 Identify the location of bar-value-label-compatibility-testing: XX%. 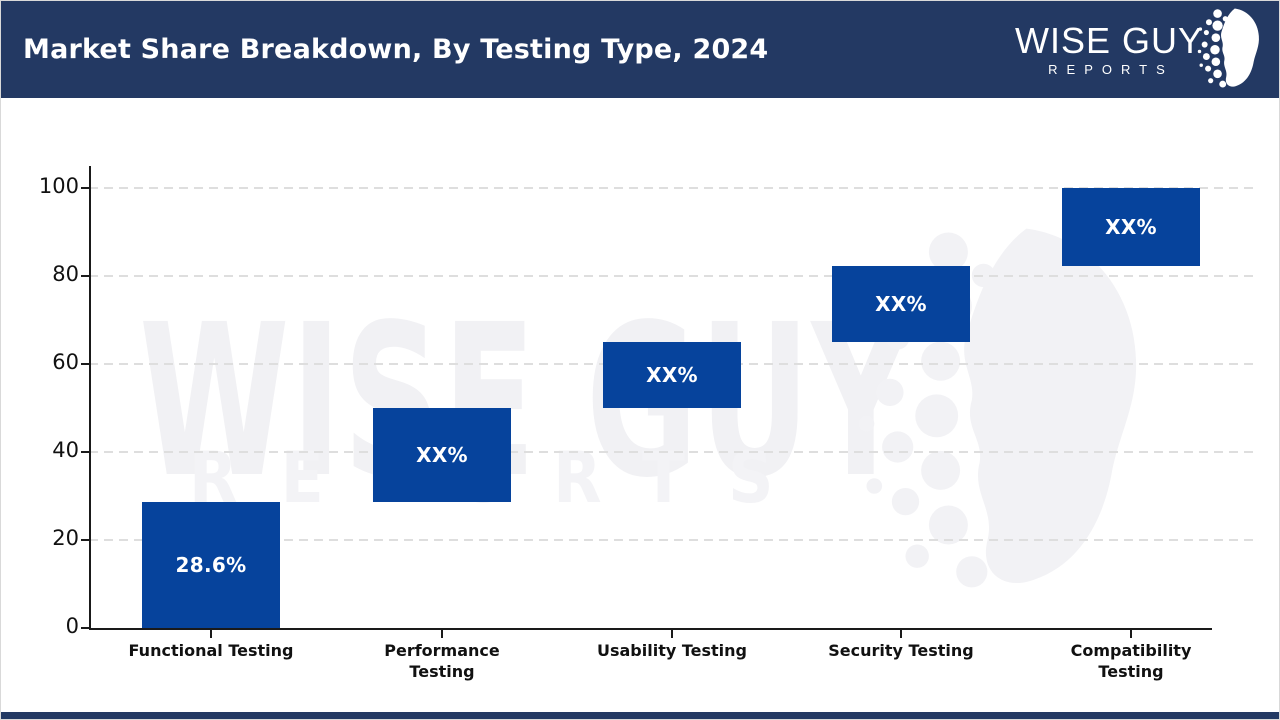
(1131, 226).